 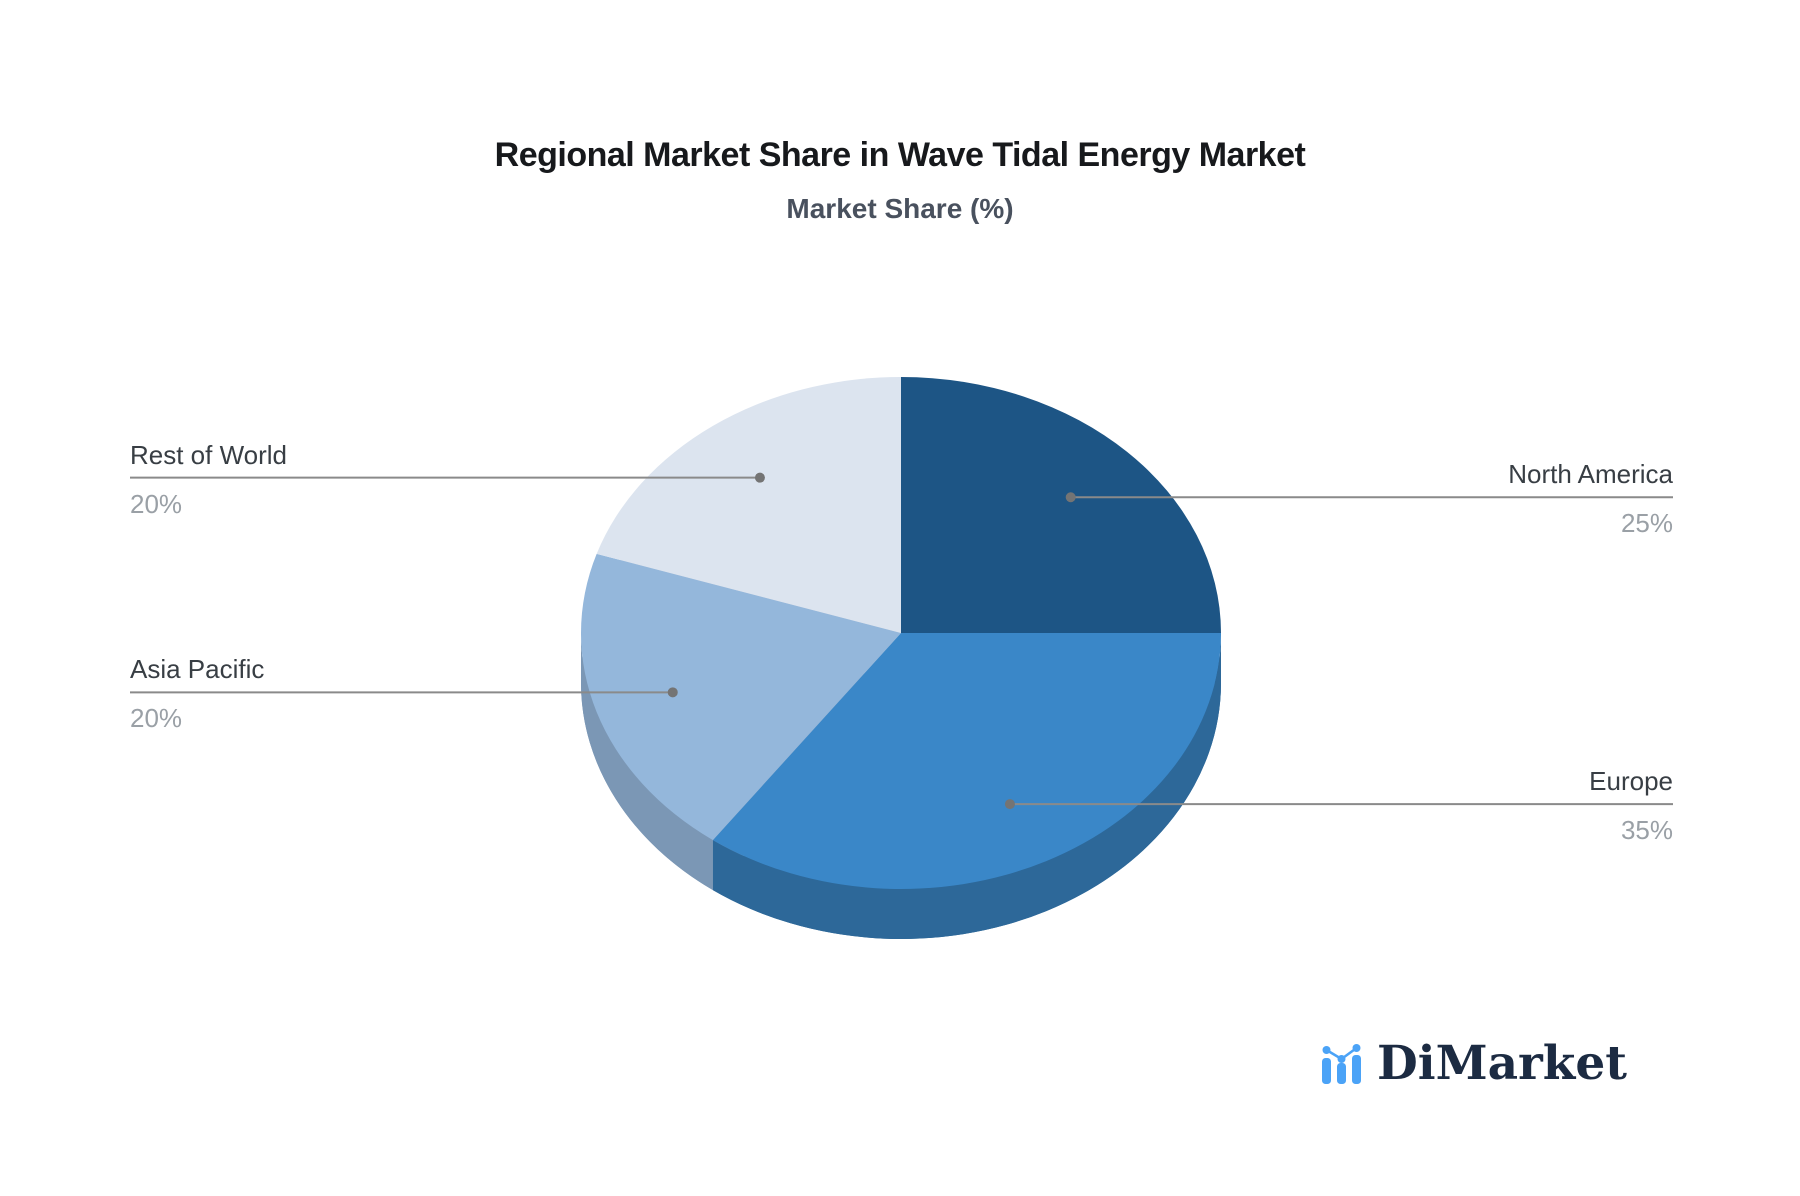 I want to click on logo: DiMarket, so click(x=1473, y=1063).